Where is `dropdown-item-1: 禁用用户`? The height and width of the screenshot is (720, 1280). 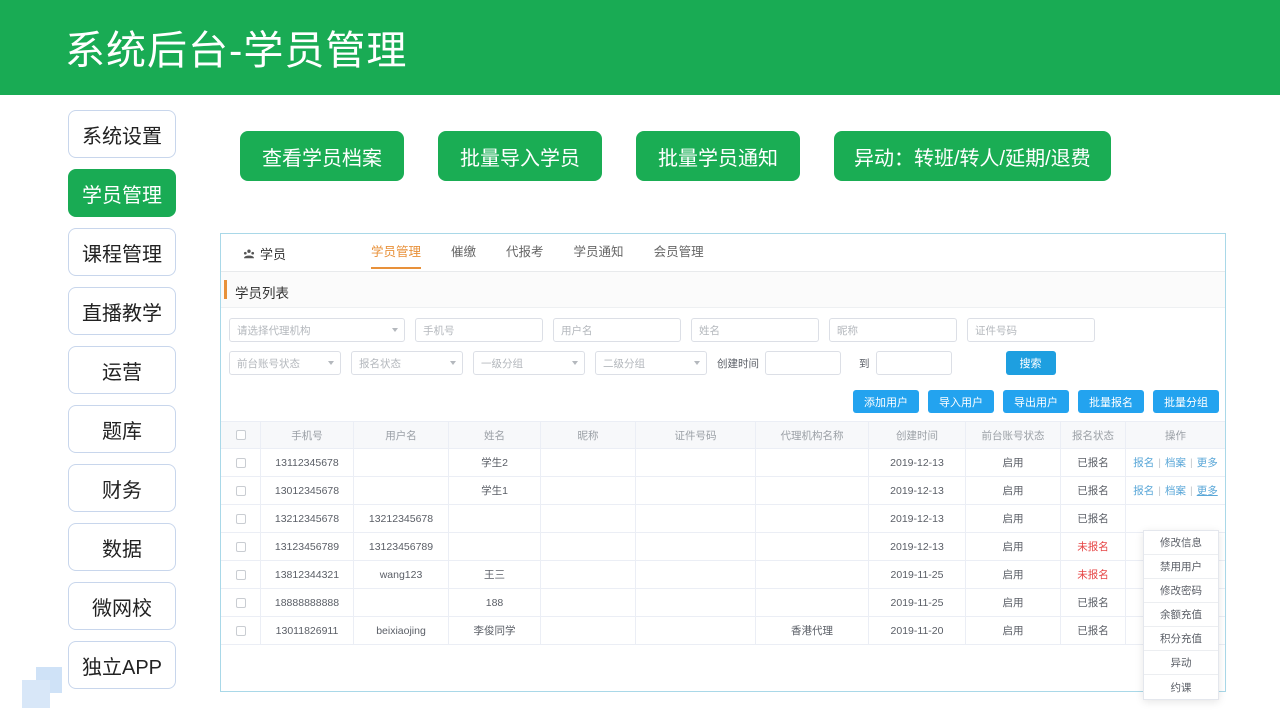 dropdown-item-1: 禁用用户 is located at coordinates (1181, 567).